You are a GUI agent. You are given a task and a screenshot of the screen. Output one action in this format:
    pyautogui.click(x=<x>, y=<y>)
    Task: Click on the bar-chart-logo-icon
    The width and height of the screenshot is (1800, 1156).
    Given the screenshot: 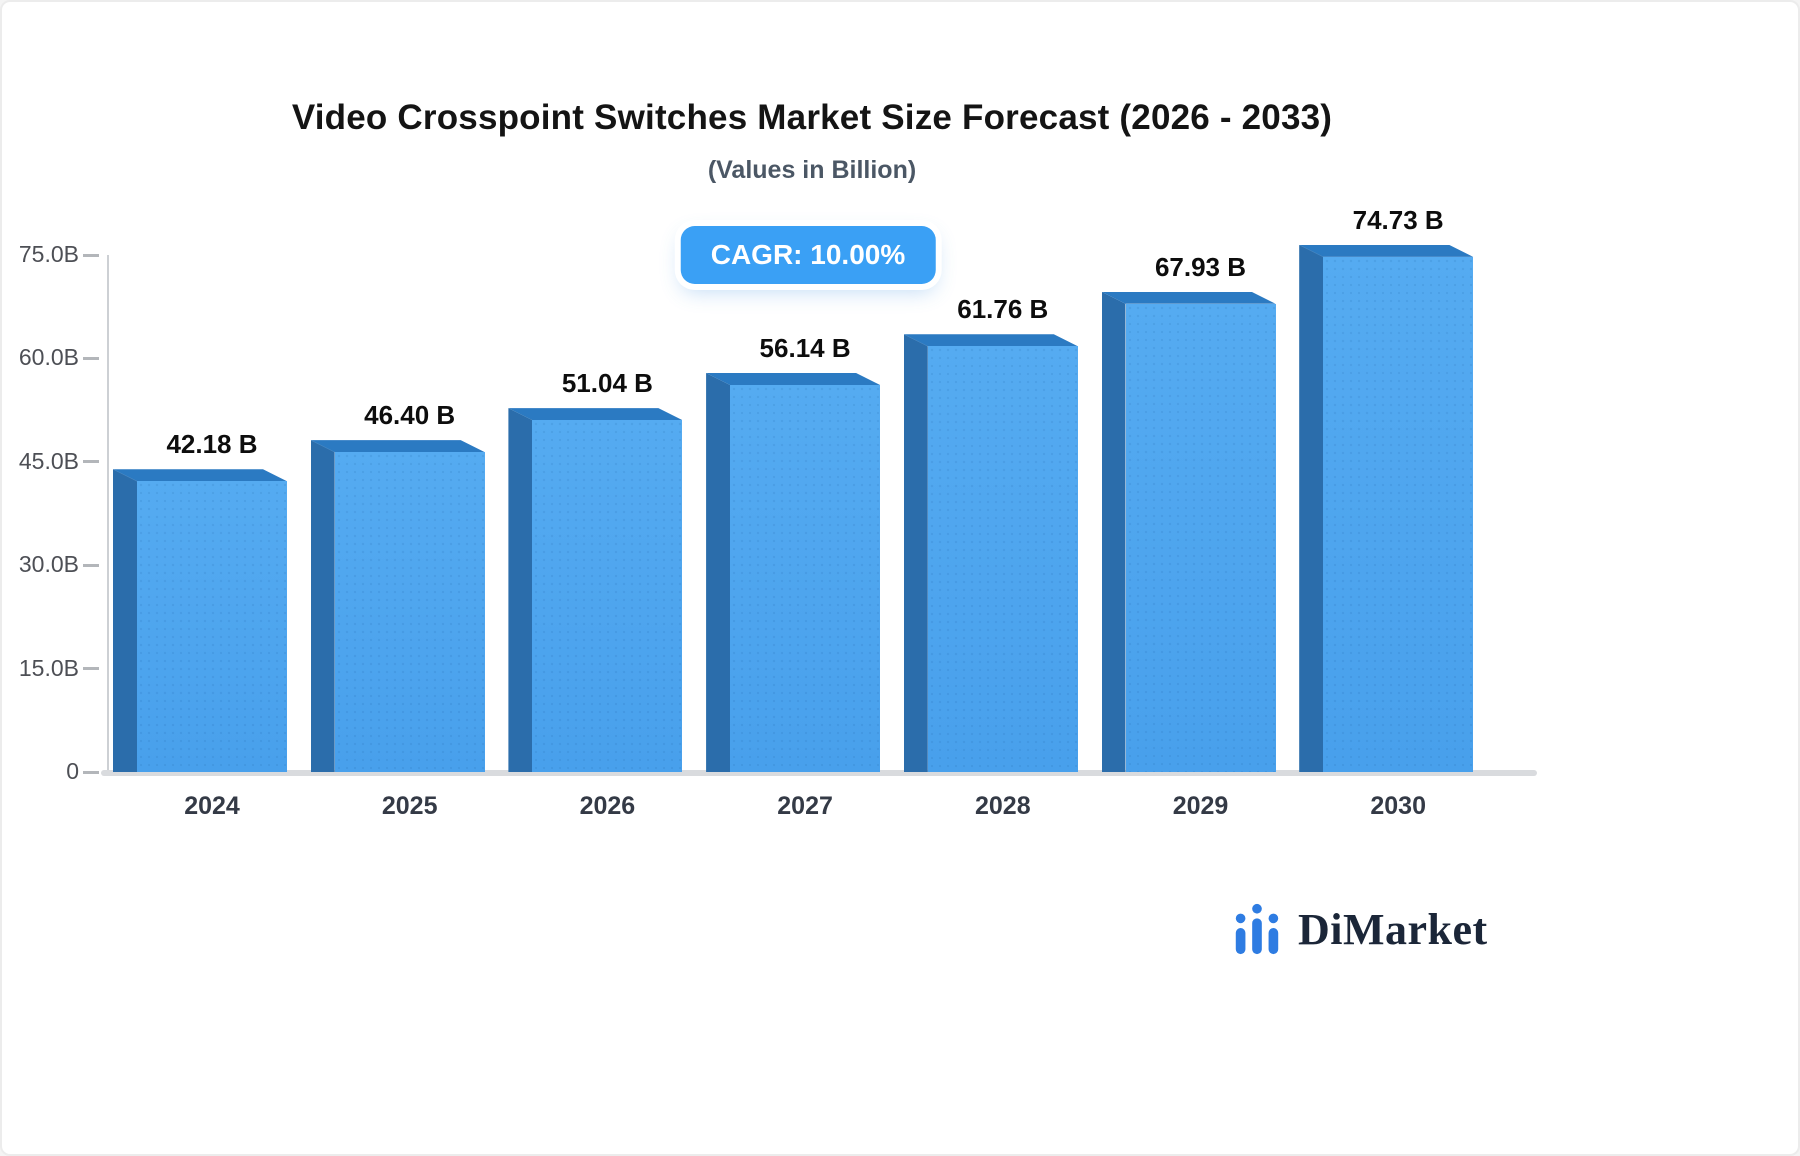 What is the action you would take?
    pyautogui.click(x=1257, y=929)
    